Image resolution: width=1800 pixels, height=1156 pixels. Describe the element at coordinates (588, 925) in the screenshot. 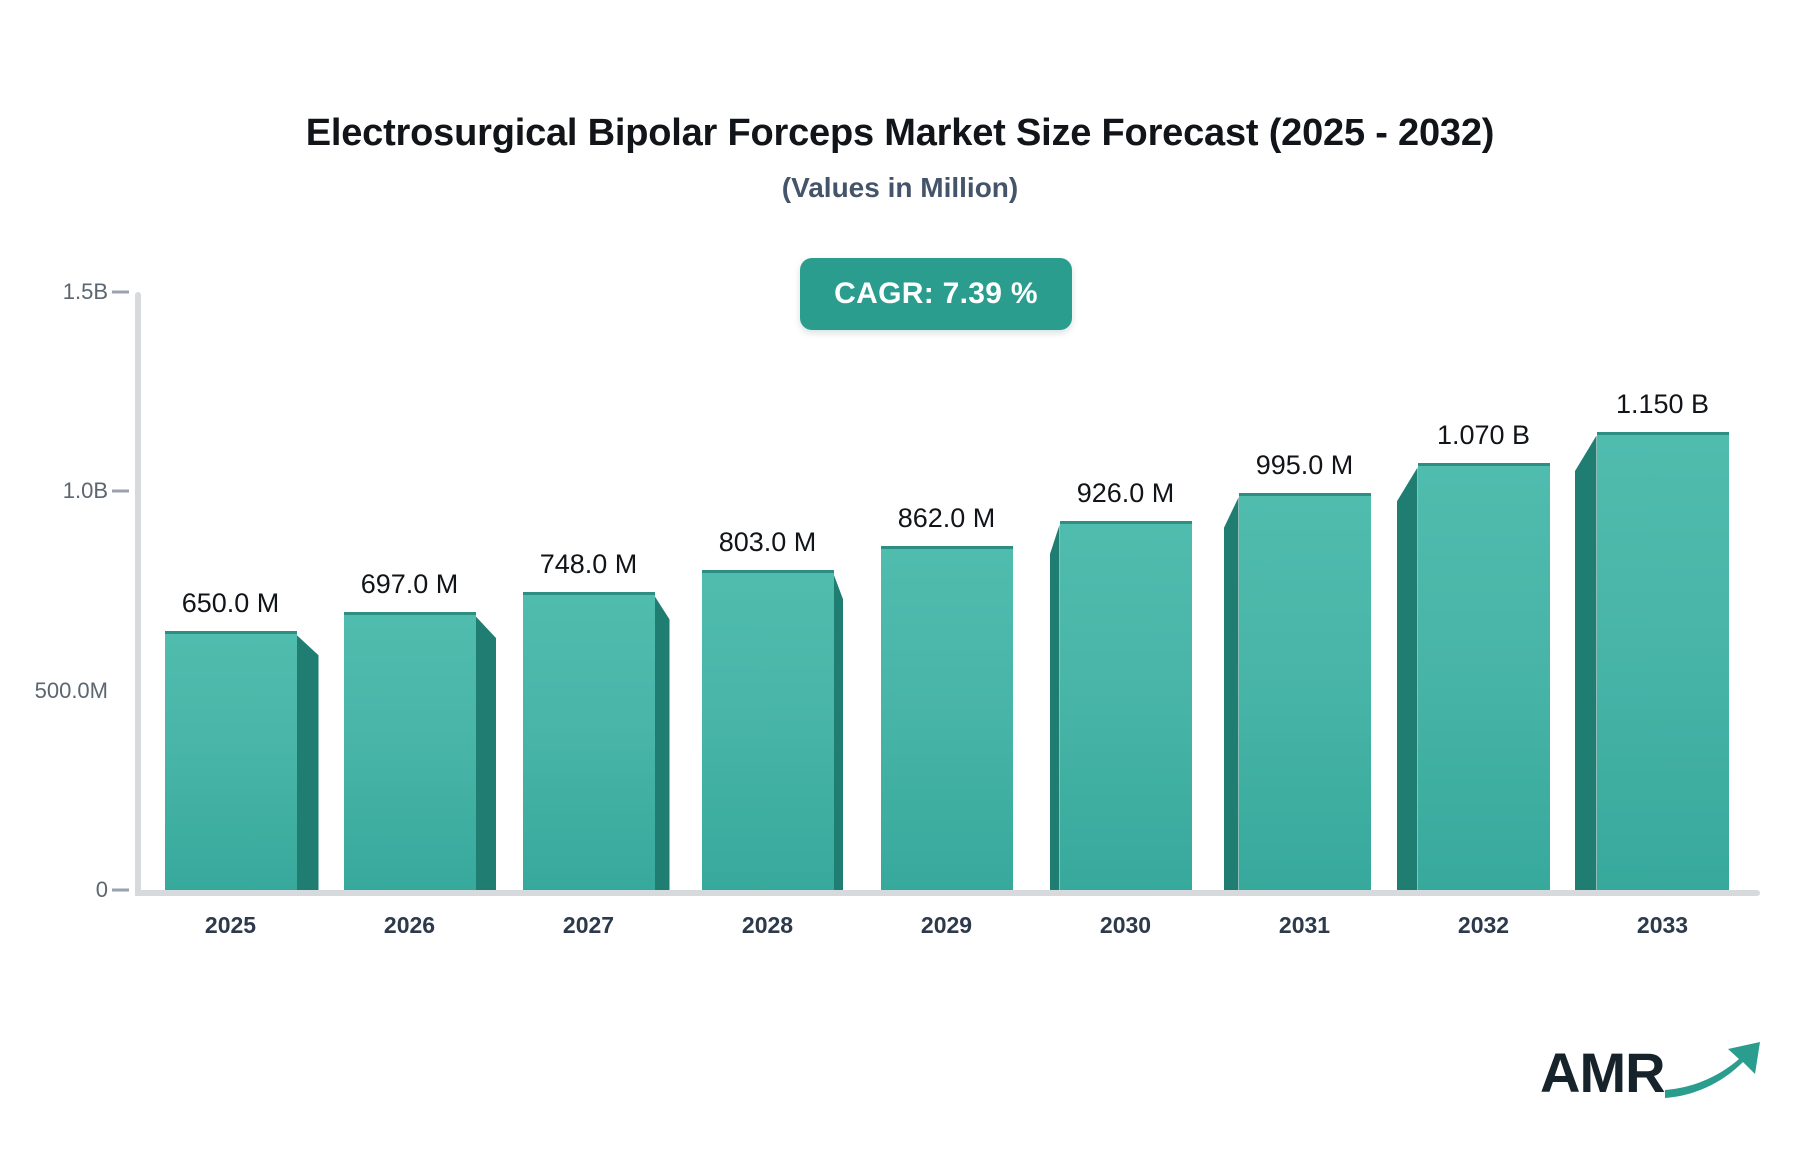

I see `x-axis-tick-label: 2027` at that location.